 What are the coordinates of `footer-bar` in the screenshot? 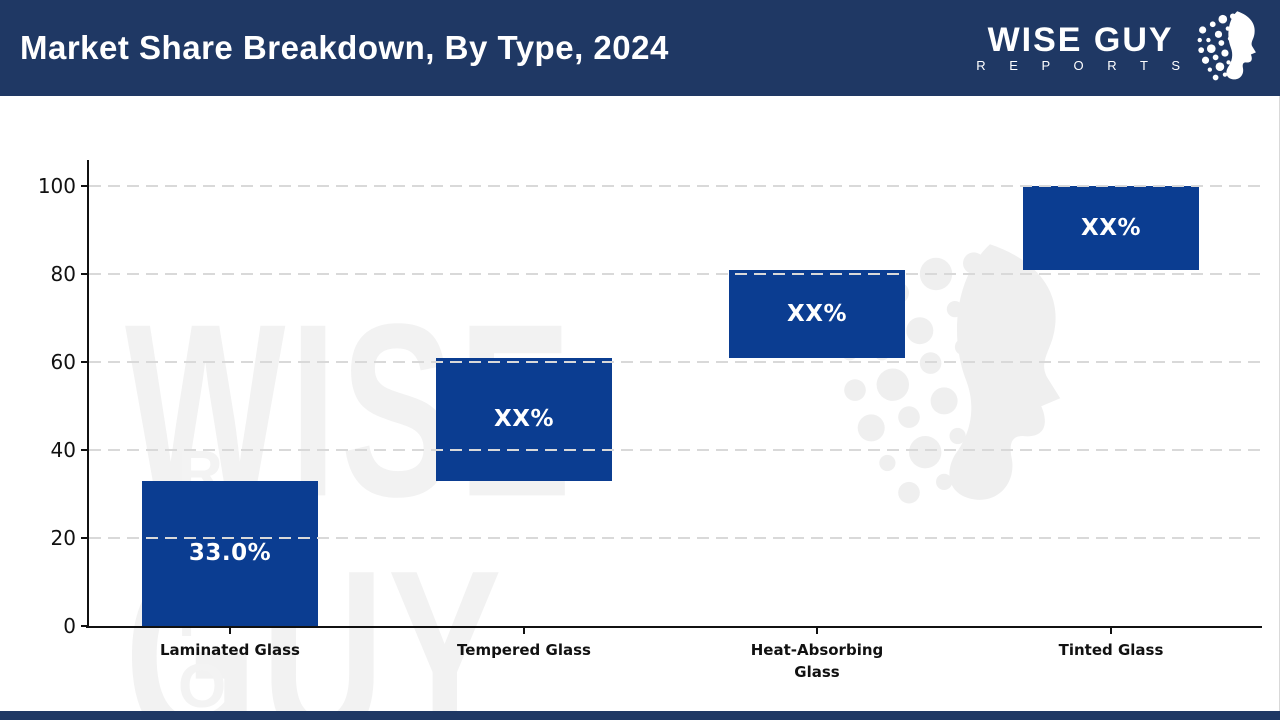 It's located at (640, 715).